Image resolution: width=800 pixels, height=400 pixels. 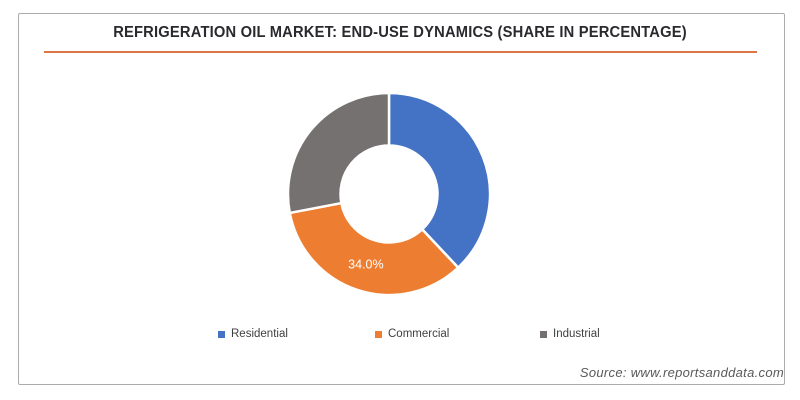 I want to click on donut-slice-residential, so click(x=439, y=180).